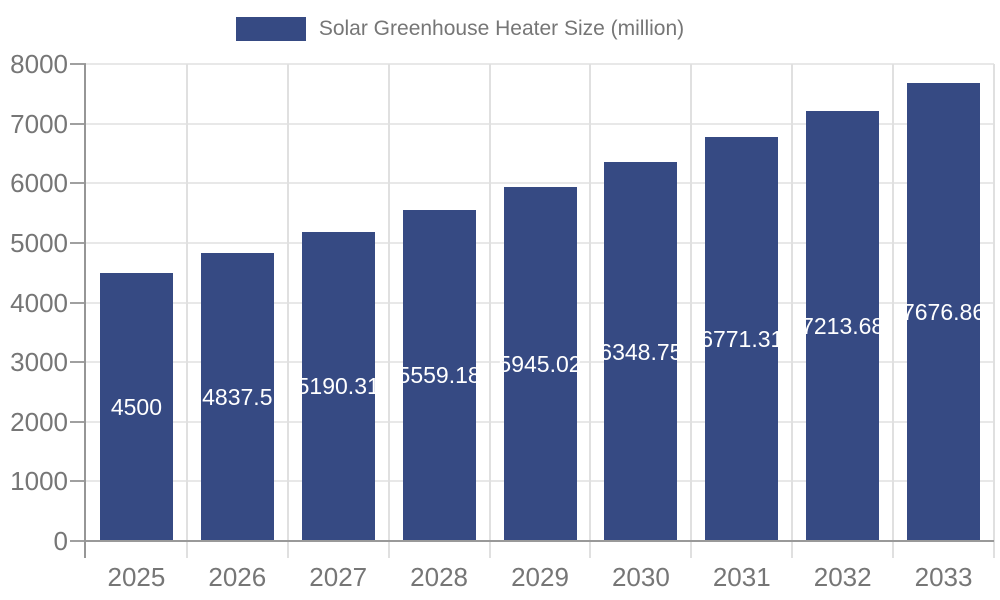 This screenshot has height=600, width=1000. Describe the element at coordinates (39, 64) in the screenshot. I see `y-axis-tick-label: 8000` at that location.